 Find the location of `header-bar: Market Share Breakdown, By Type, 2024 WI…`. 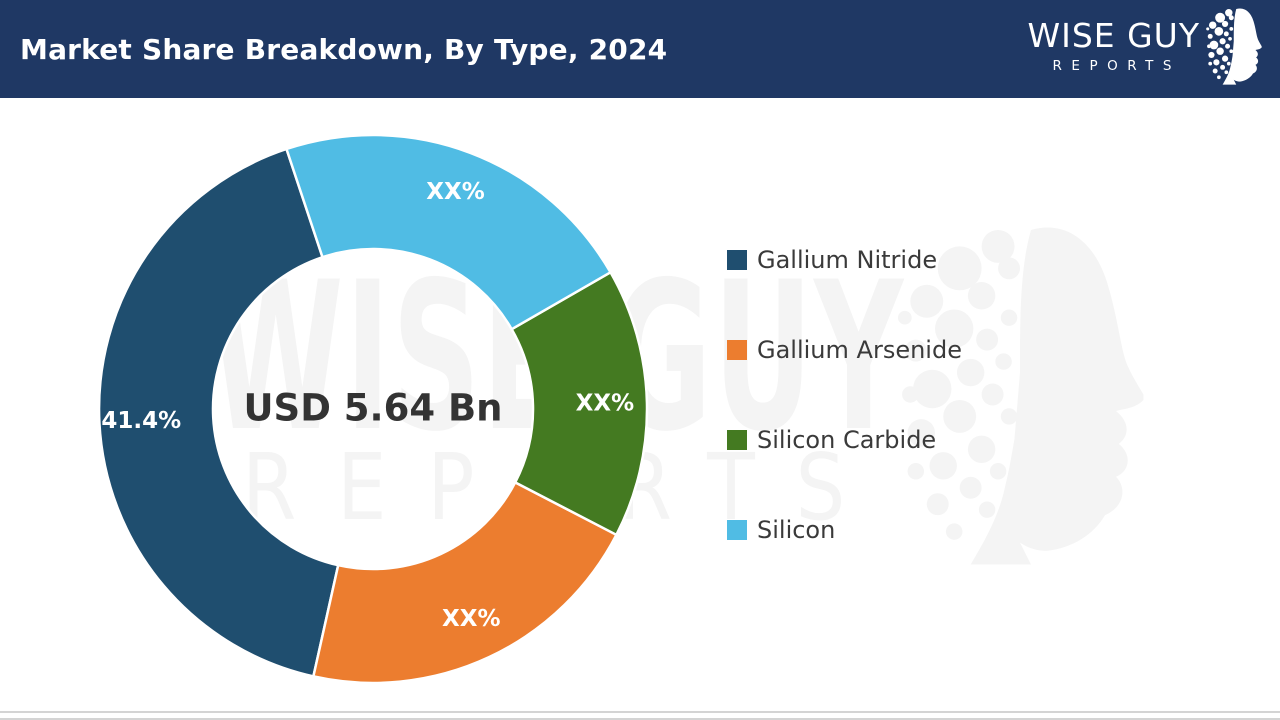

header-bar: Market Share Breakdown, By Type, 2024 WI… is located at coordinates (640, 49).